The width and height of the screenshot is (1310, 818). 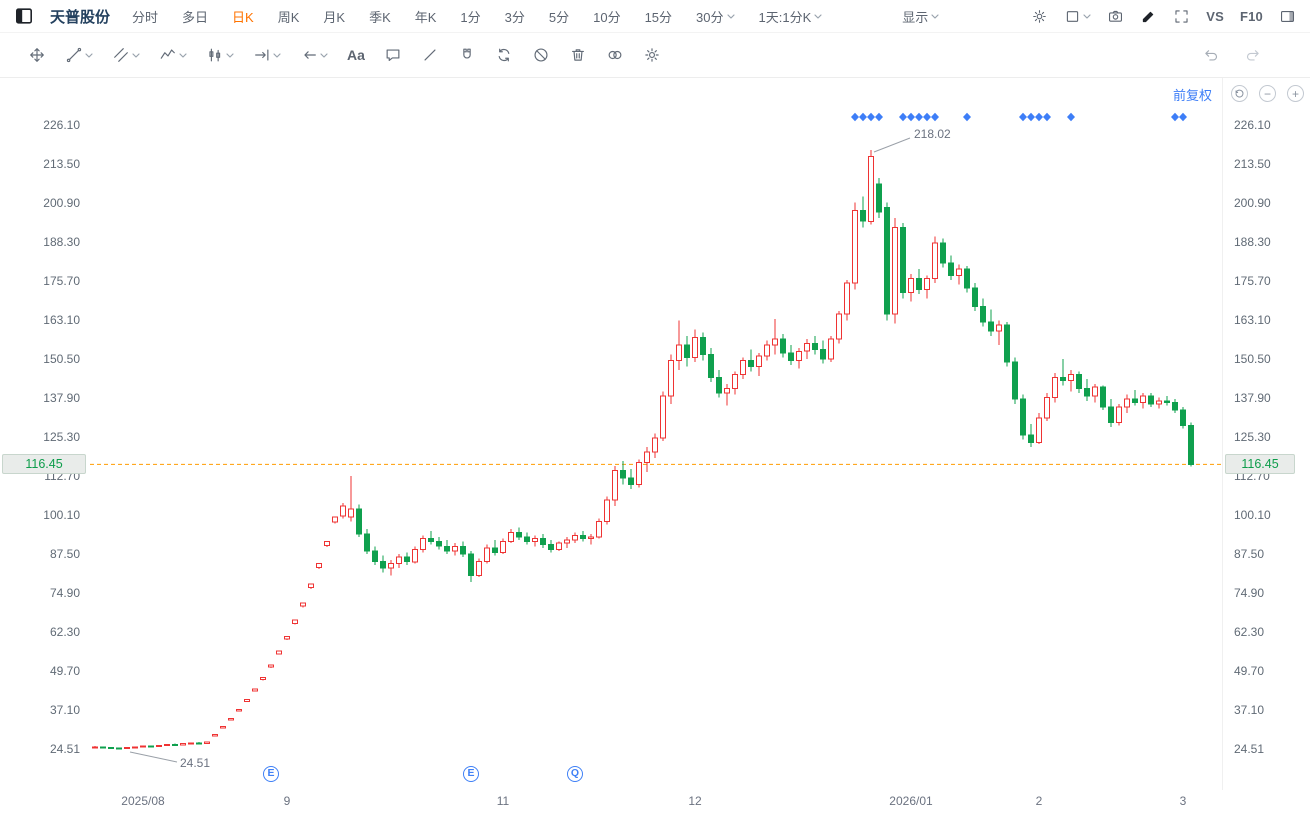 I want to click on channel-tool-button, so click(x=126, y=55).